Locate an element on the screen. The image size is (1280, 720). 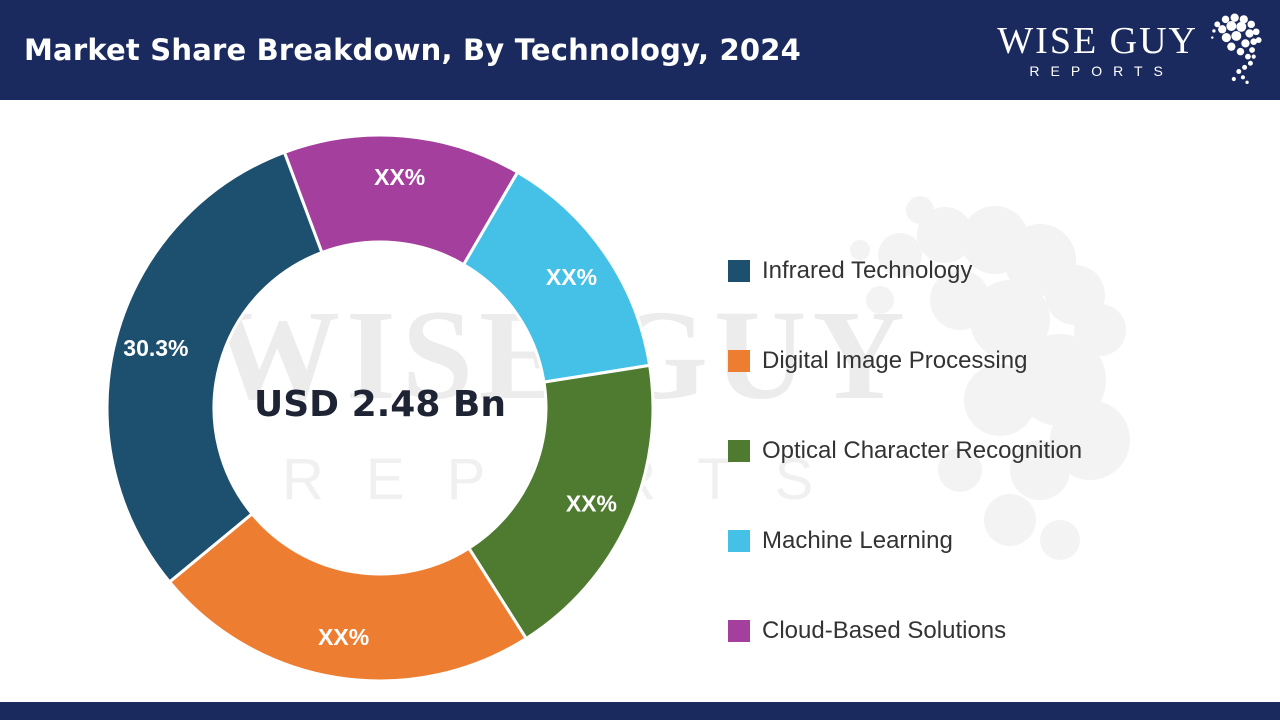
legend-swatch-machine-learning is located at coordinates (739, 541).